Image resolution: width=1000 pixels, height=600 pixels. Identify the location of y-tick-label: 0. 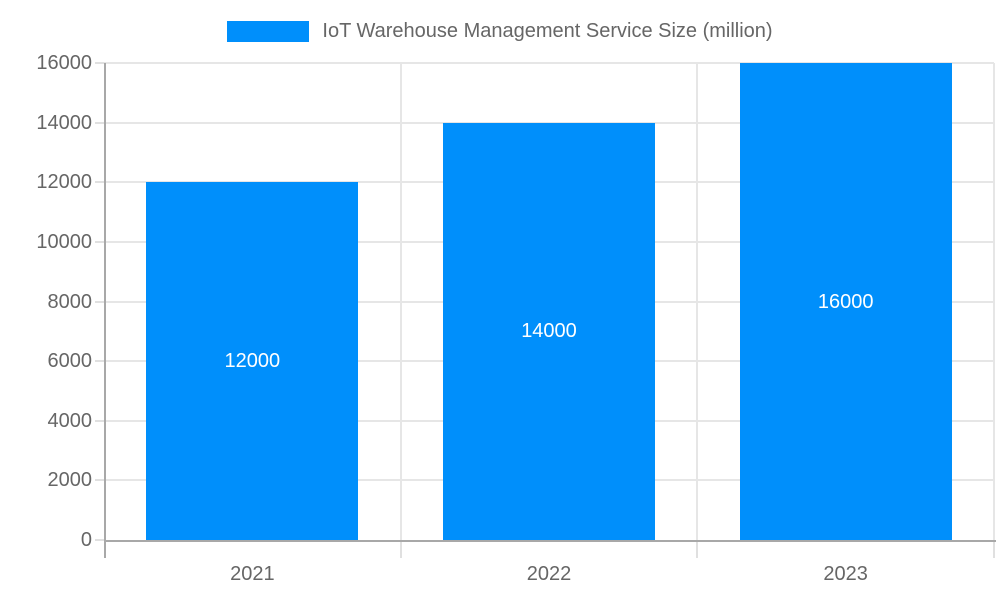
(86, 540).